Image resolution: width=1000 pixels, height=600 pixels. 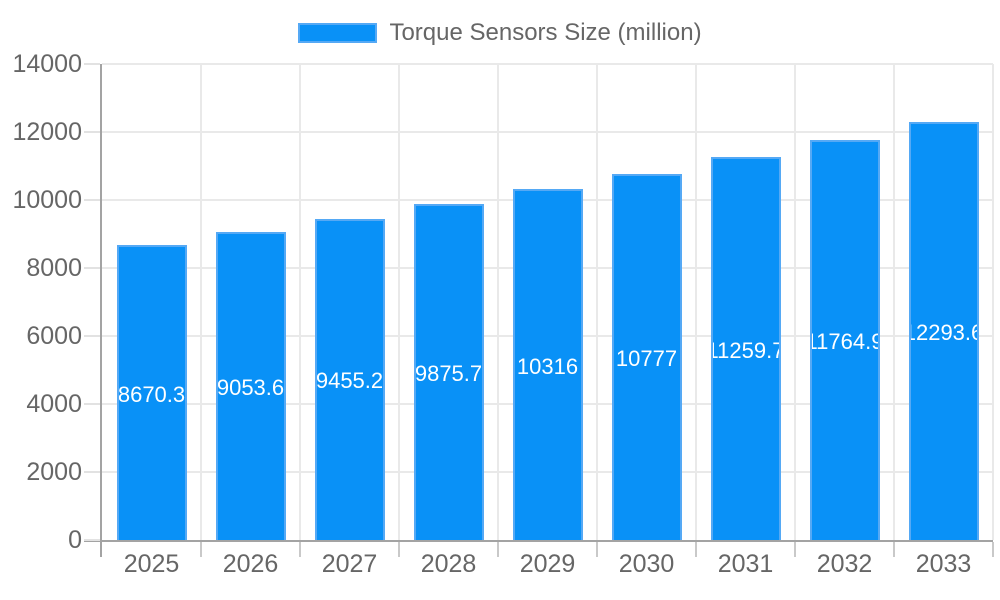 What do you see at coordinates (844, 564) in the screenshot?
I see `x-tick-label: 2032` at bounding box center [844, 564].